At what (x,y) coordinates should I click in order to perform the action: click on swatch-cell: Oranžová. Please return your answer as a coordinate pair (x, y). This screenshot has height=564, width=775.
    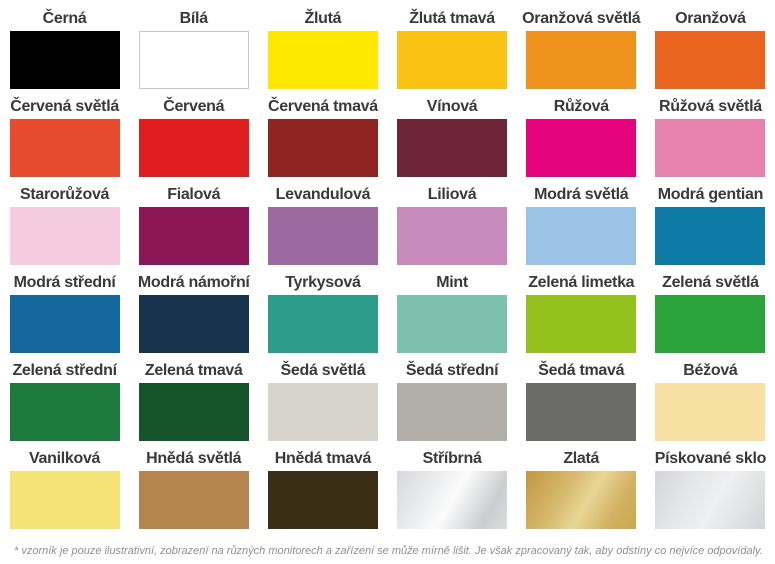
    Looking at the image, I should click on (710, 46).